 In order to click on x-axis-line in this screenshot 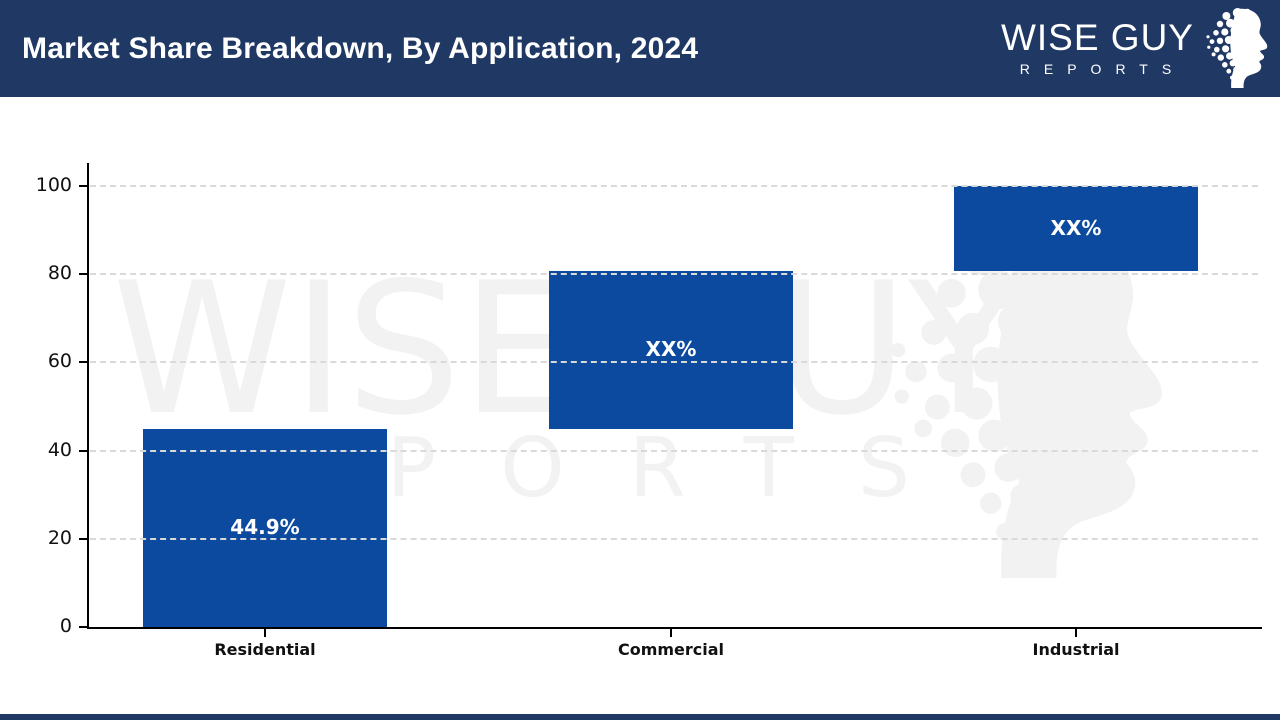, I will do `click(674, 628)`.